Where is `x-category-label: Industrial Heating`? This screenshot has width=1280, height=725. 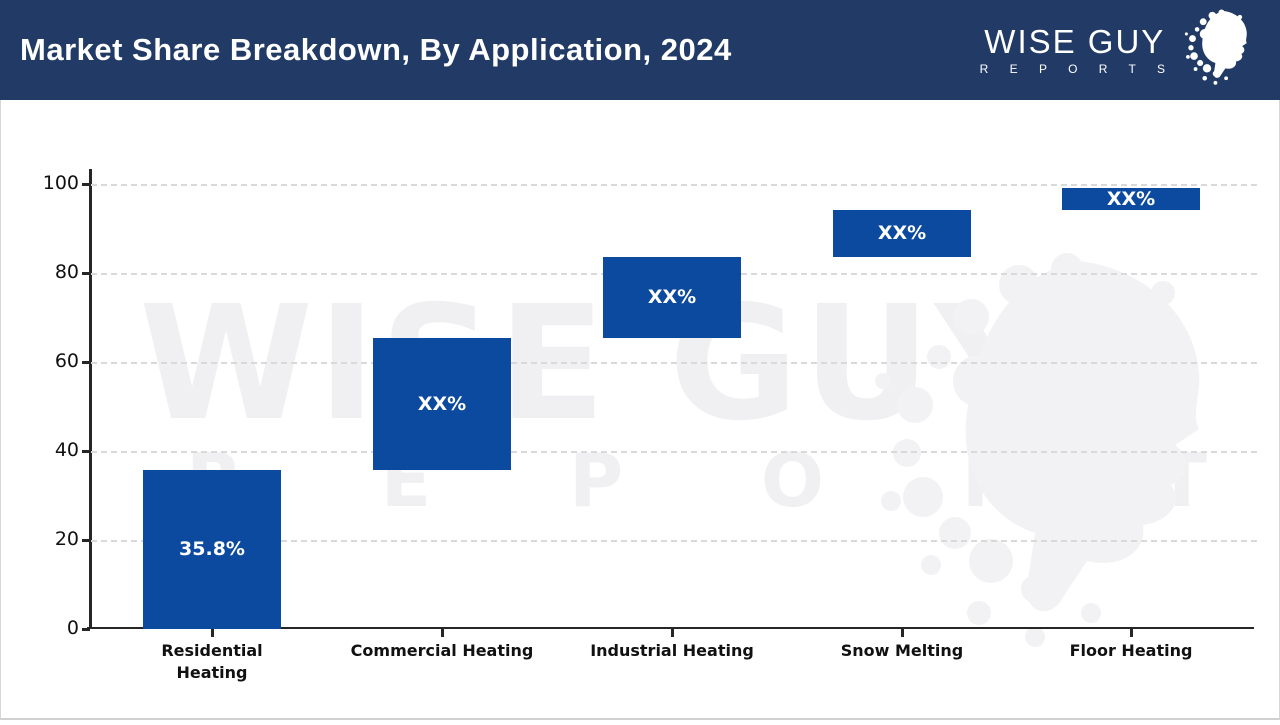 x-category-label: Industrial Heating is located at coordinates (672, 650).